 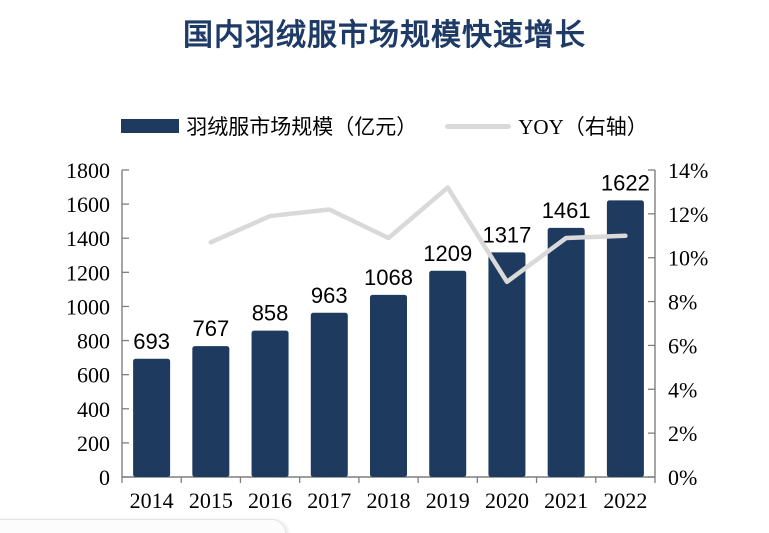 What do you see at coordinates (210, 328) in the screenshot?
I see `bar-value-label: 767` at bounding box center [210, 328].